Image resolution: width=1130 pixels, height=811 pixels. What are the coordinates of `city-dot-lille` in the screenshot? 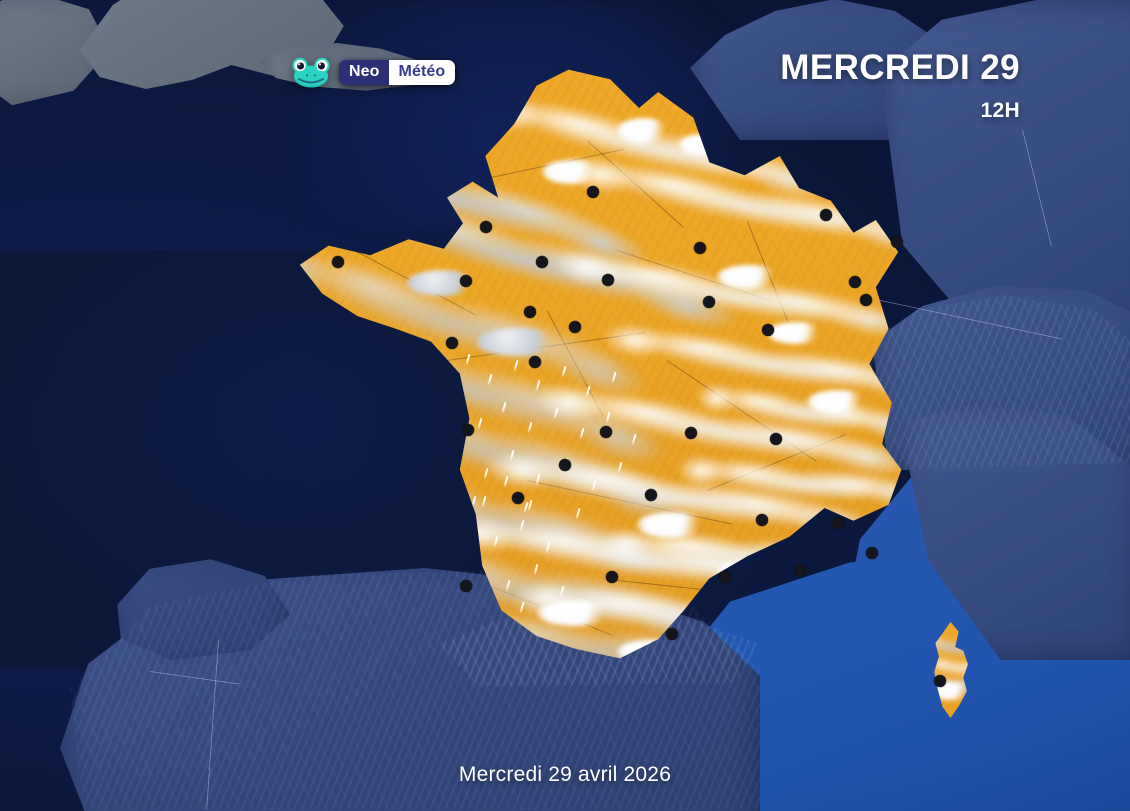 It's located at (593, 192).